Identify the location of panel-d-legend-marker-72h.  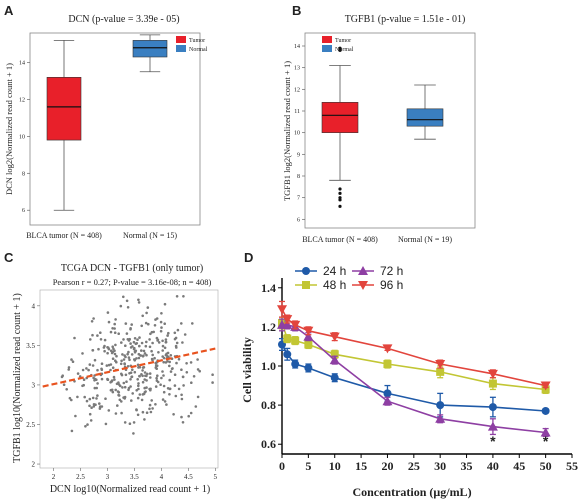
(363, 270).